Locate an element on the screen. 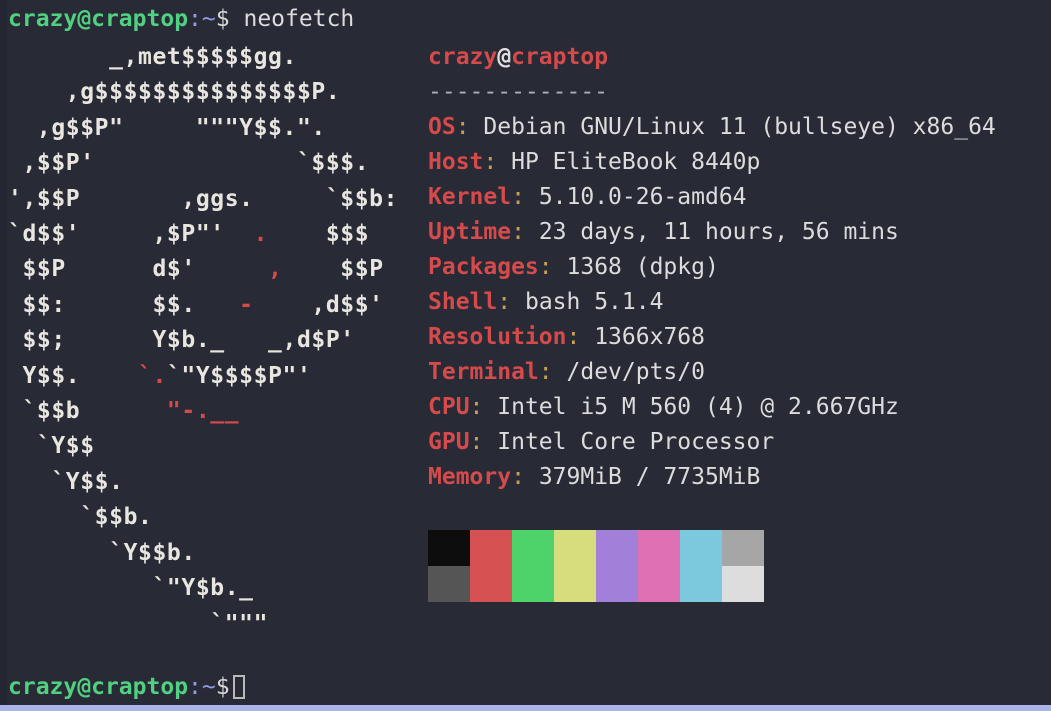  info-value-kernel: 5.10.0-26-amd64 is located at coordinates (642, 197).